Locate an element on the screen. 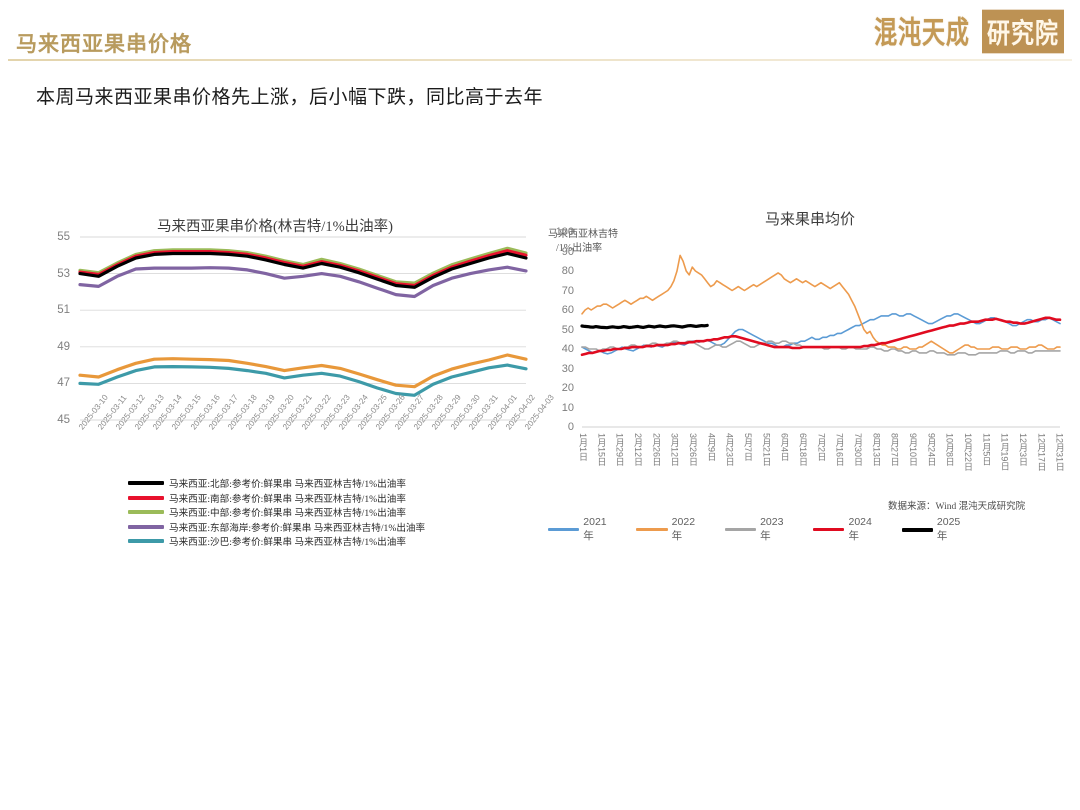 The height and width of the screenshot is (810, 1080). right-x-tick: 12月31日 is located at coordinates (1059, 452).